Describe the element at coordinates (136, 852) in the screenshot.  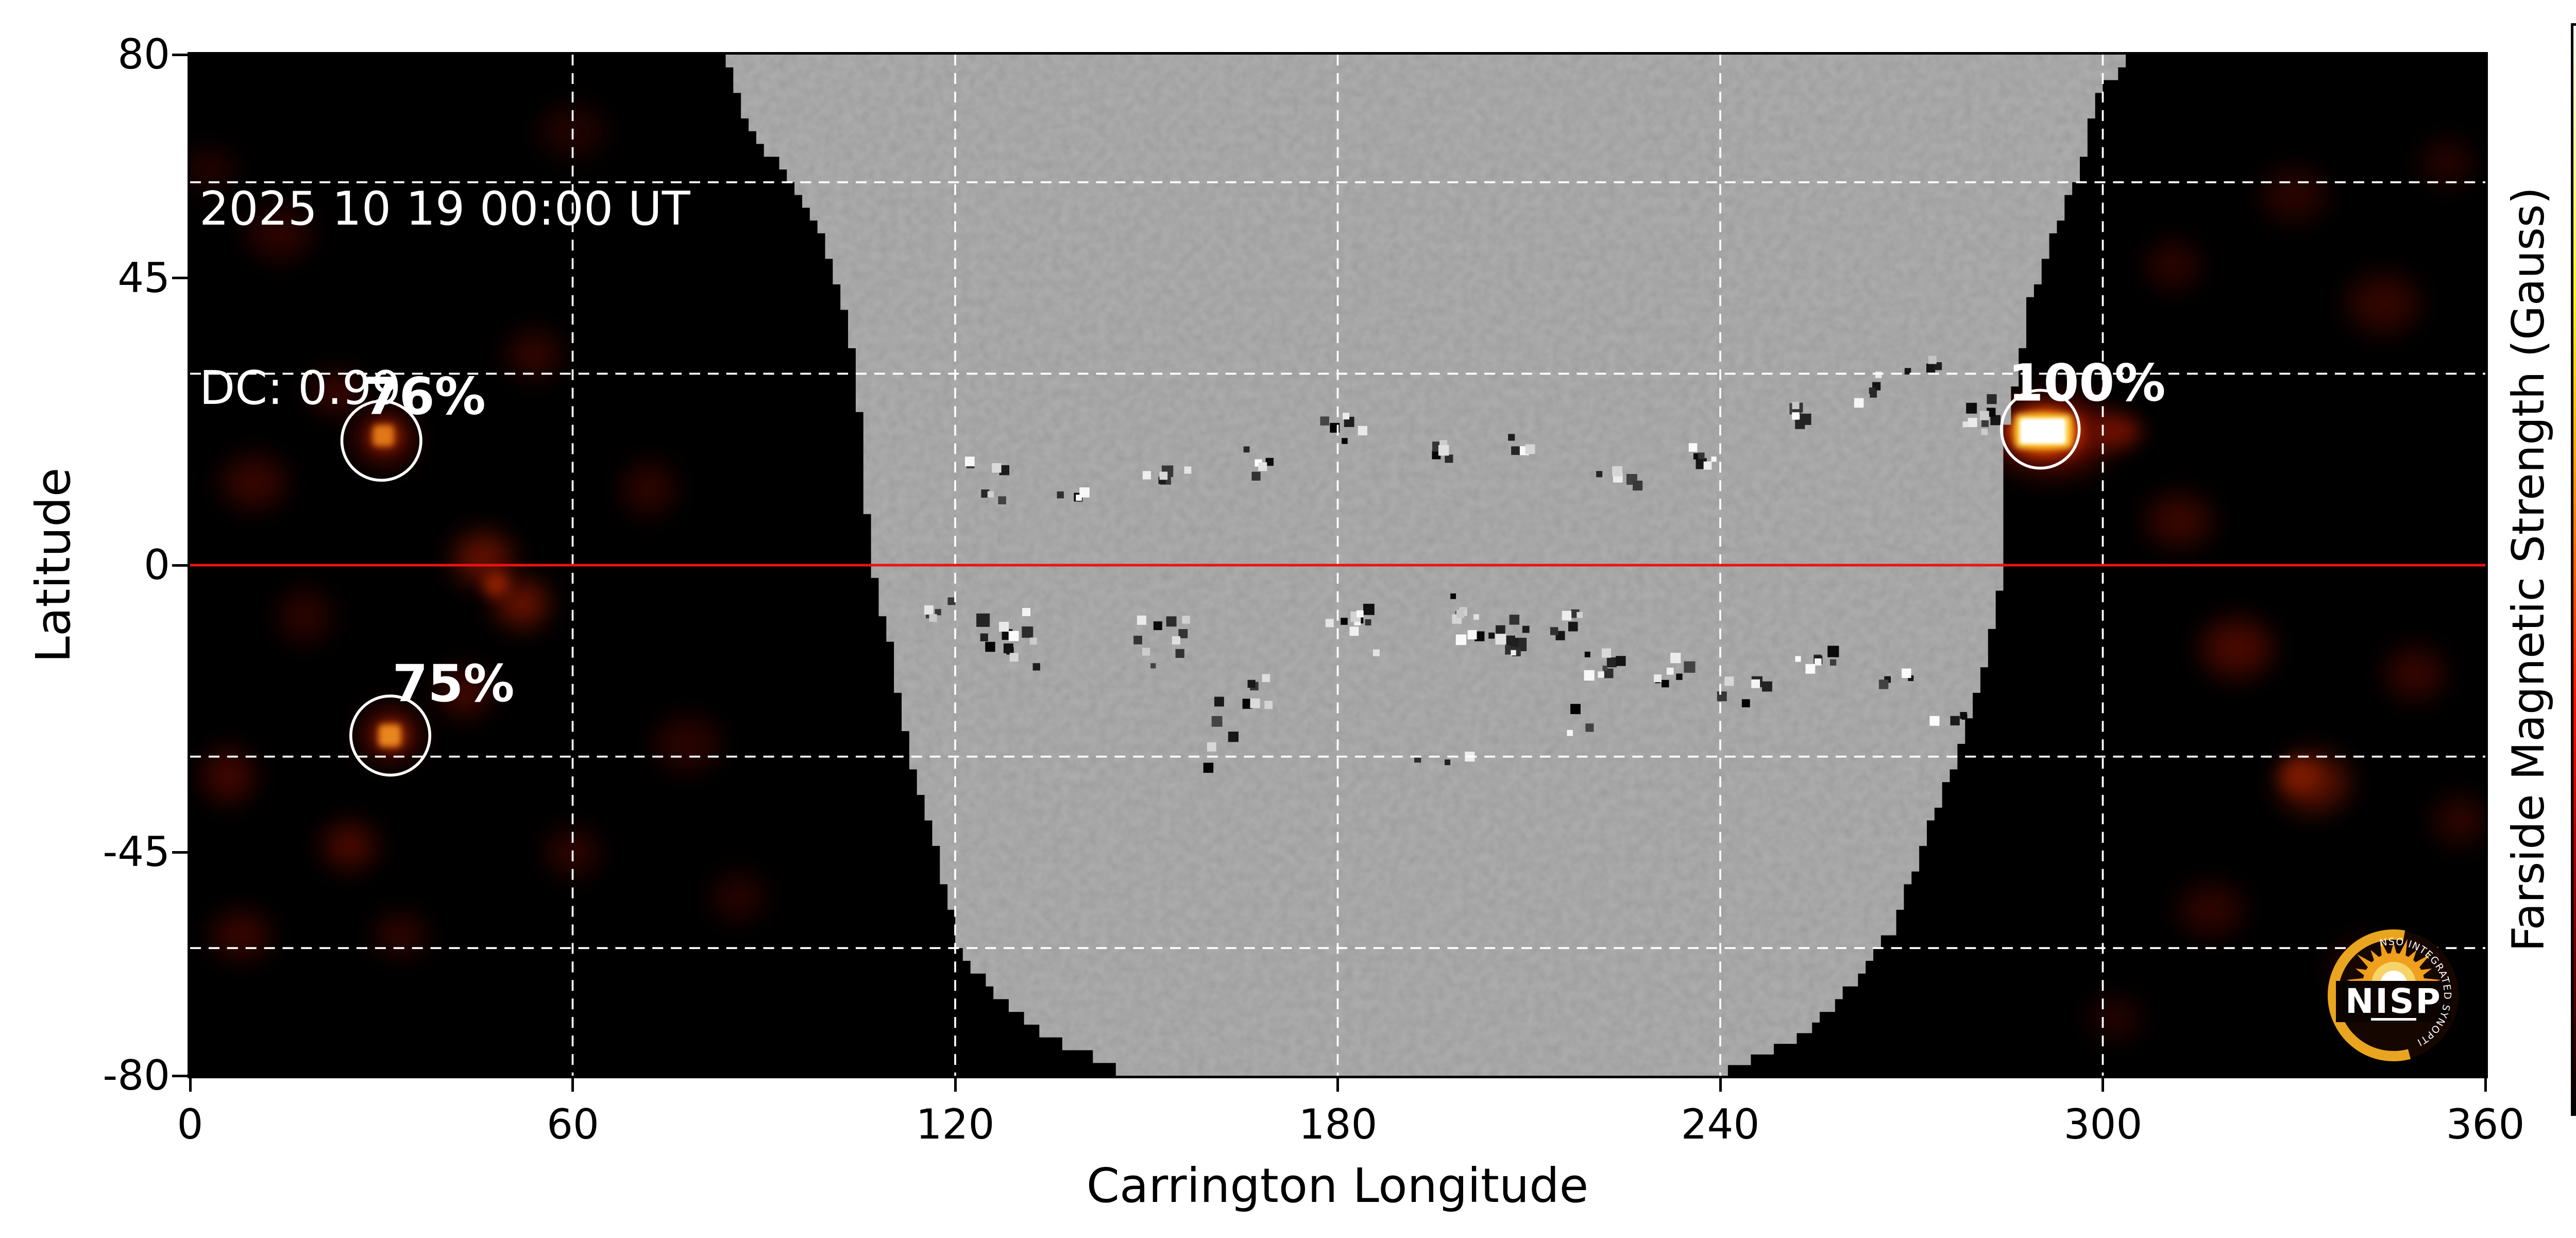
I see `y-tick-label: -45` at that location.